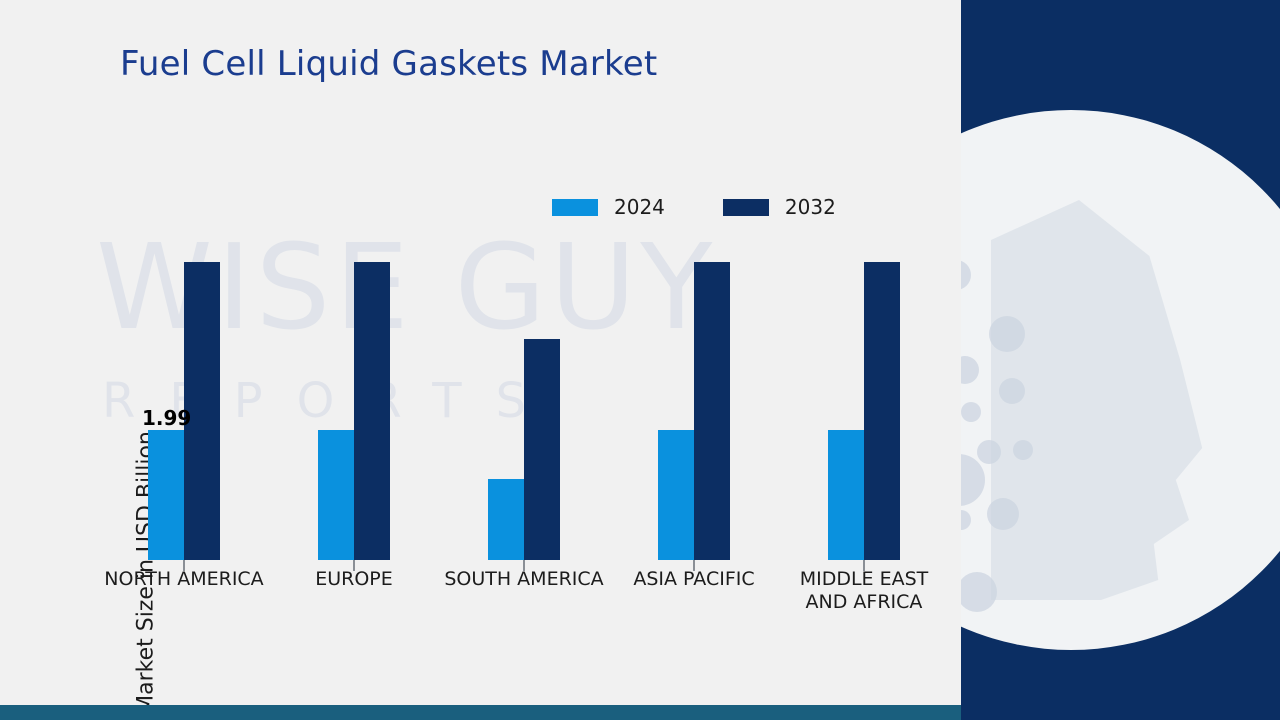 The width and height of the screenshot is (1280, 720). Describe the element at coordinates (676, 495) in the screenshot. I see `bar-2024-asia-pacific` at that location.